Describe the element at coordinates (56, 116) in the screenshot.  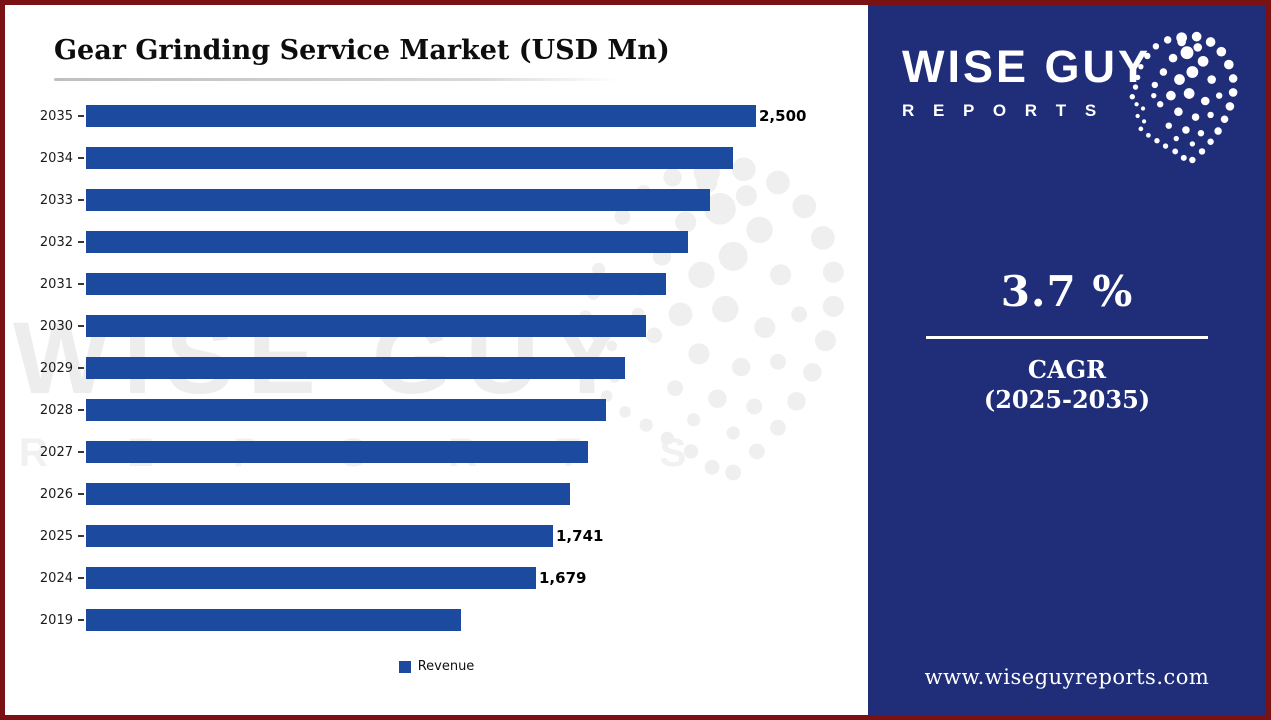
I see `y-axis-tick-label: 2035` at that location.